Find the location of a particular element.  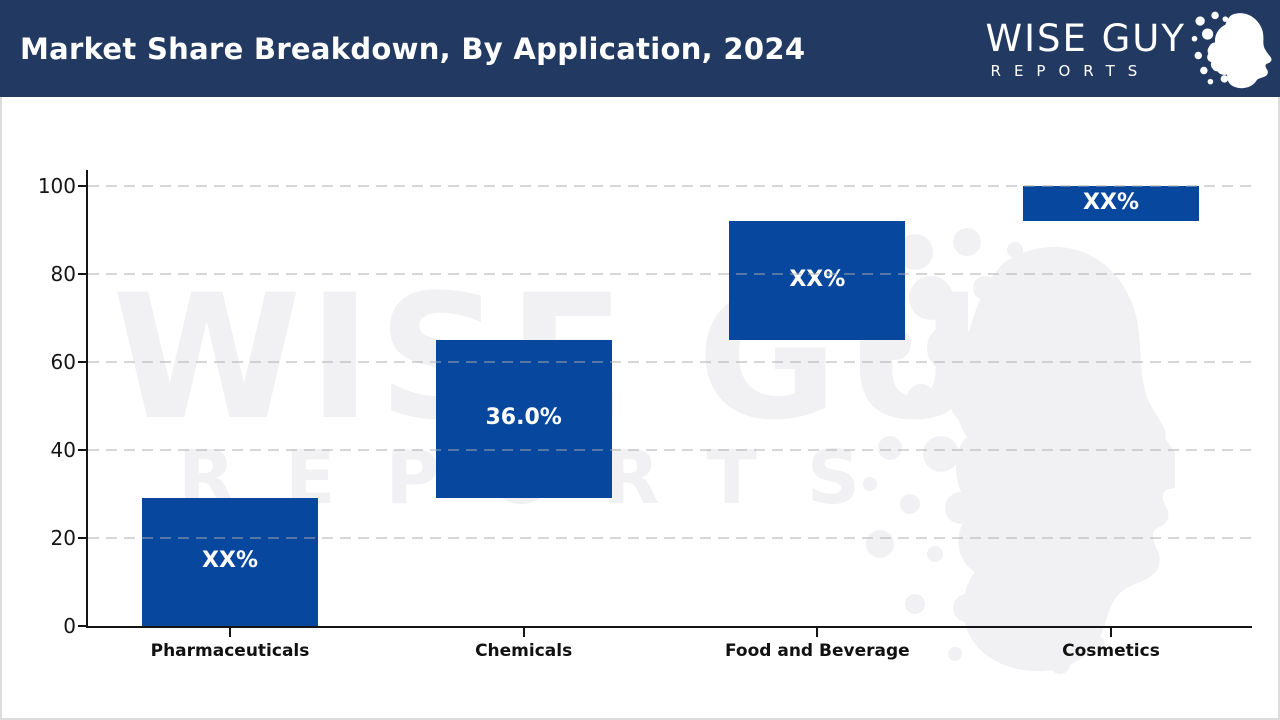

x-axis-category-label: Pharmaceuticals is located at coordinates (230, 651).